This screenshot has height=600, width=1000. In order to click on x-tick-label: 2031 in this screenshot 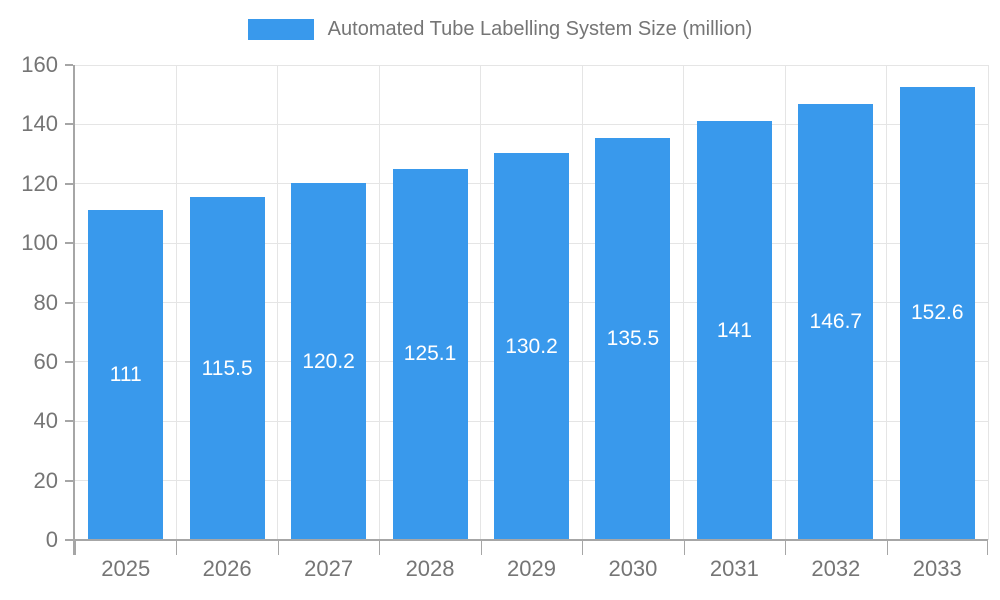, I will do `click(734, 568)`.